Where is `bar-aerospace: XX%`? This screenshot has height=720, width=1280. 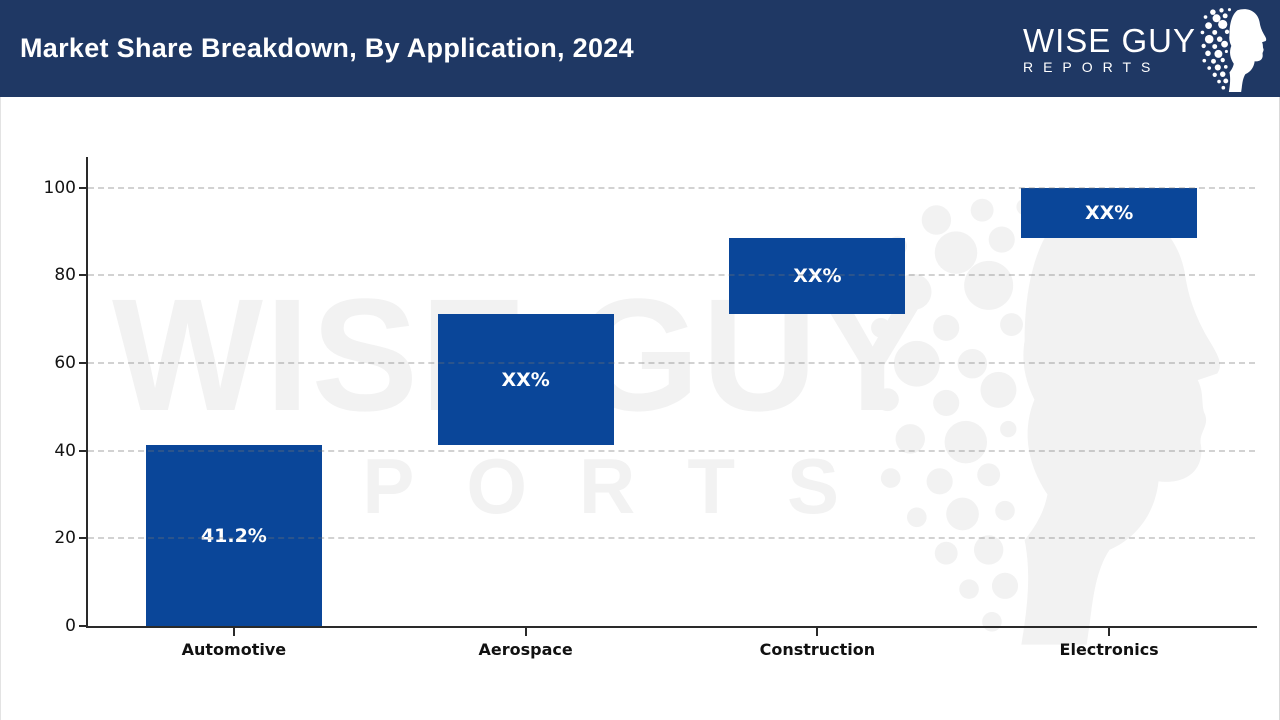 bar-aerospace: XX% is located at coordinates (525, 379).